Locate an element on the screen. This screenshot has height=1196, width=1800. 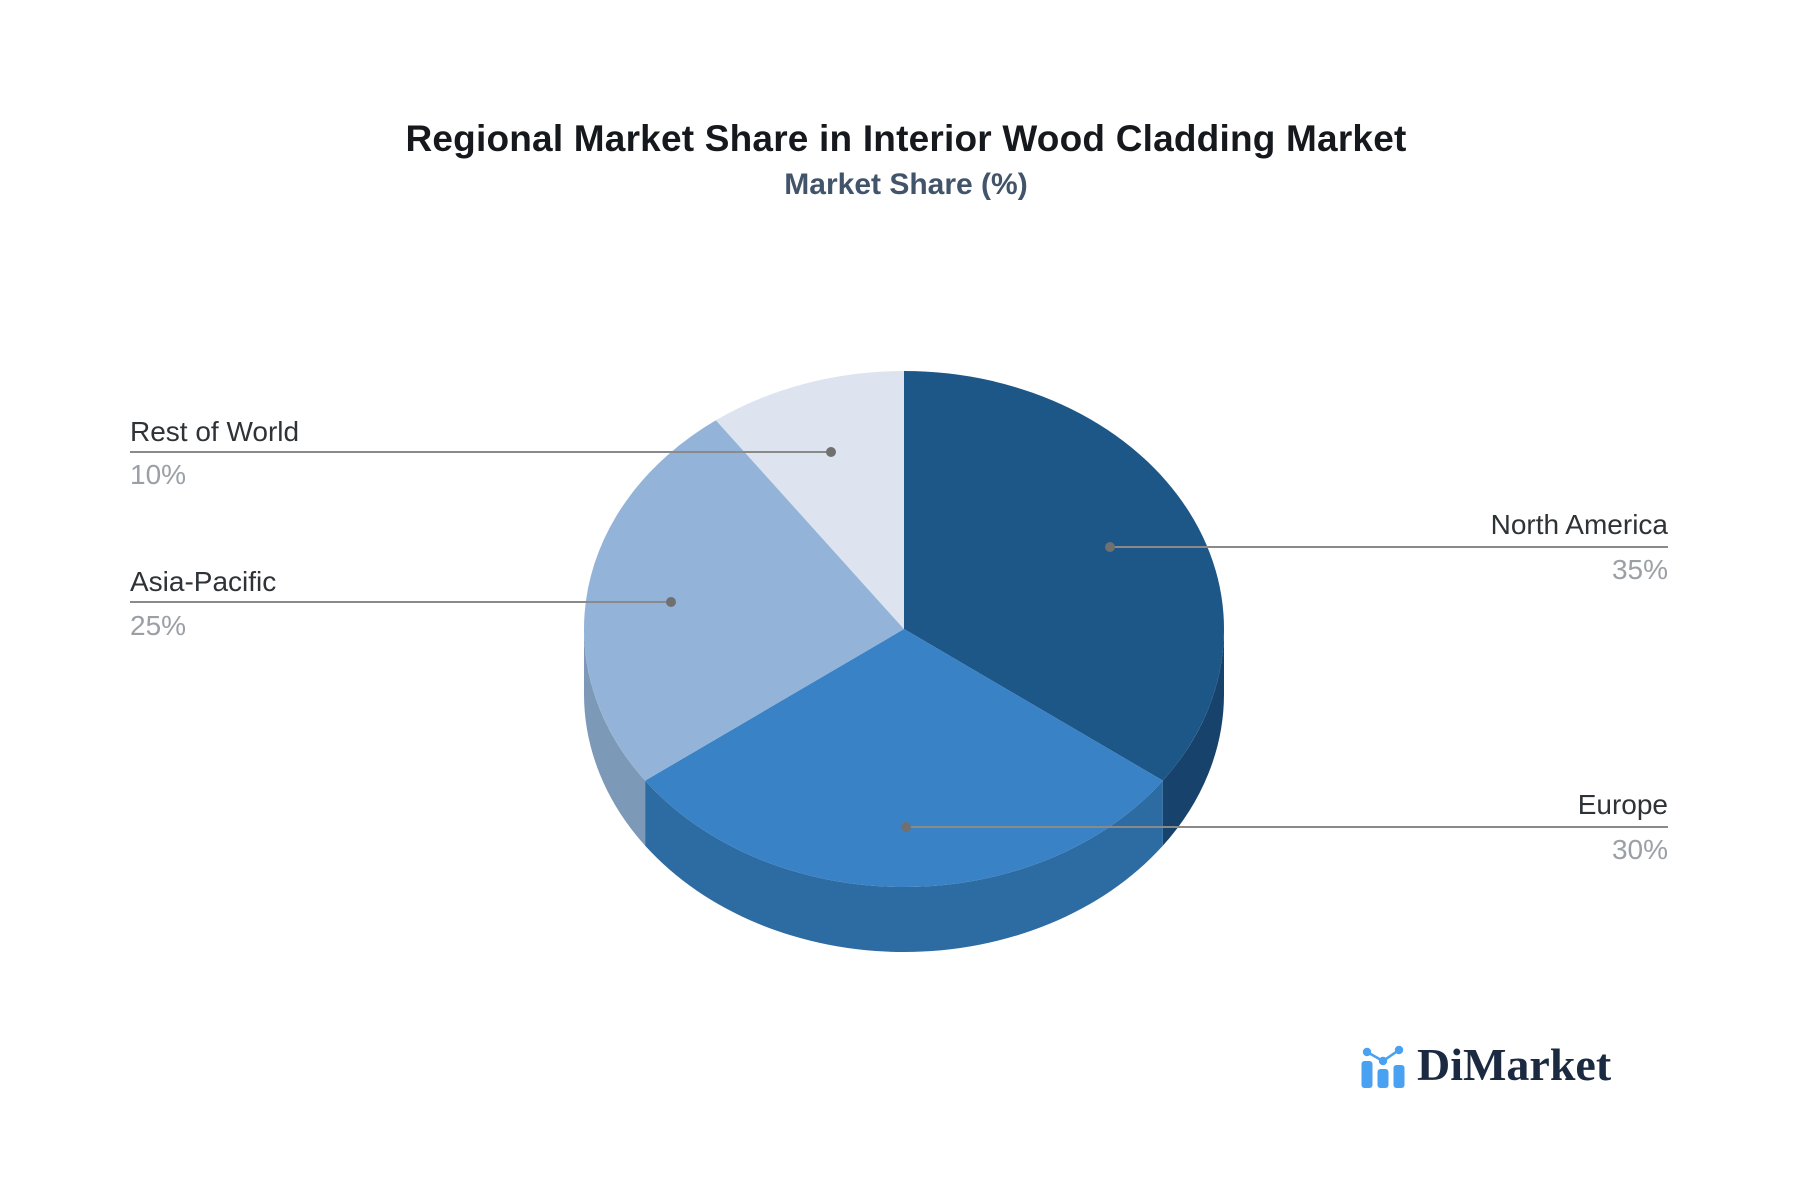
pie-slice-side-europe is located at coordinates (904, 866).